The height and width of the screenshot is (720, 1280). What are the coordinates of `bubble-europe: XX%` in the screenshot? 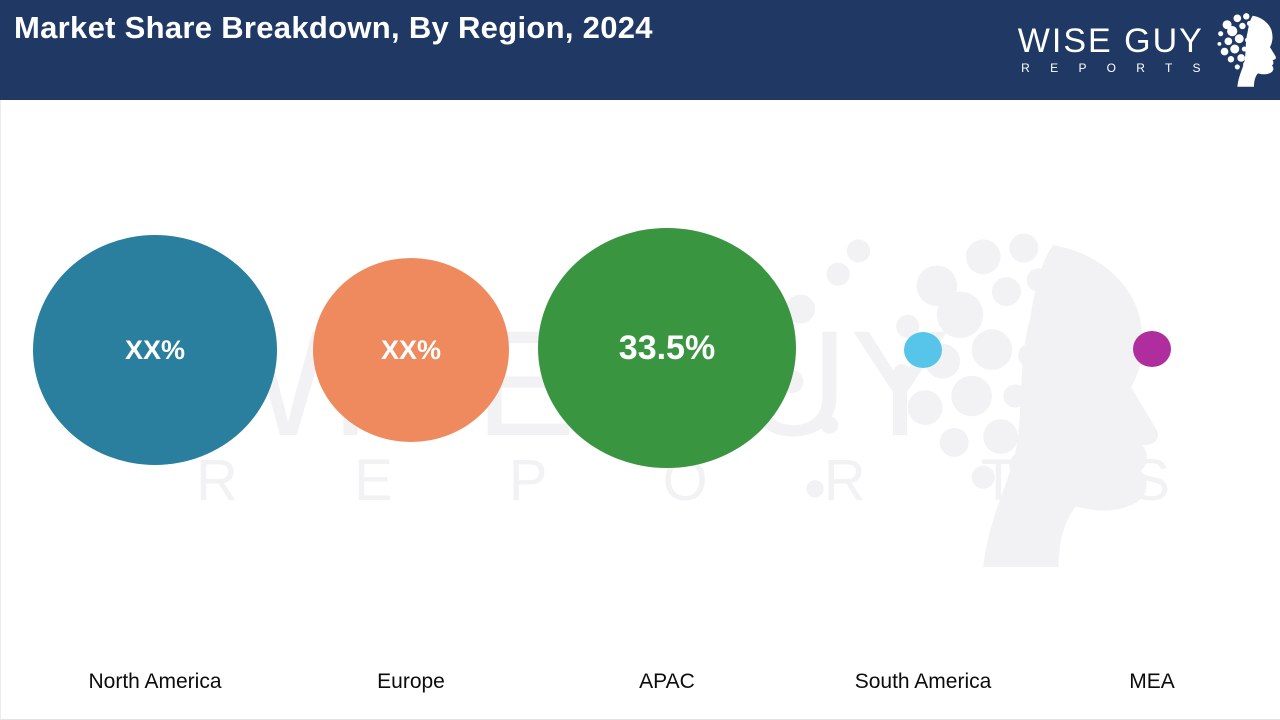 It's located at (411, 350).